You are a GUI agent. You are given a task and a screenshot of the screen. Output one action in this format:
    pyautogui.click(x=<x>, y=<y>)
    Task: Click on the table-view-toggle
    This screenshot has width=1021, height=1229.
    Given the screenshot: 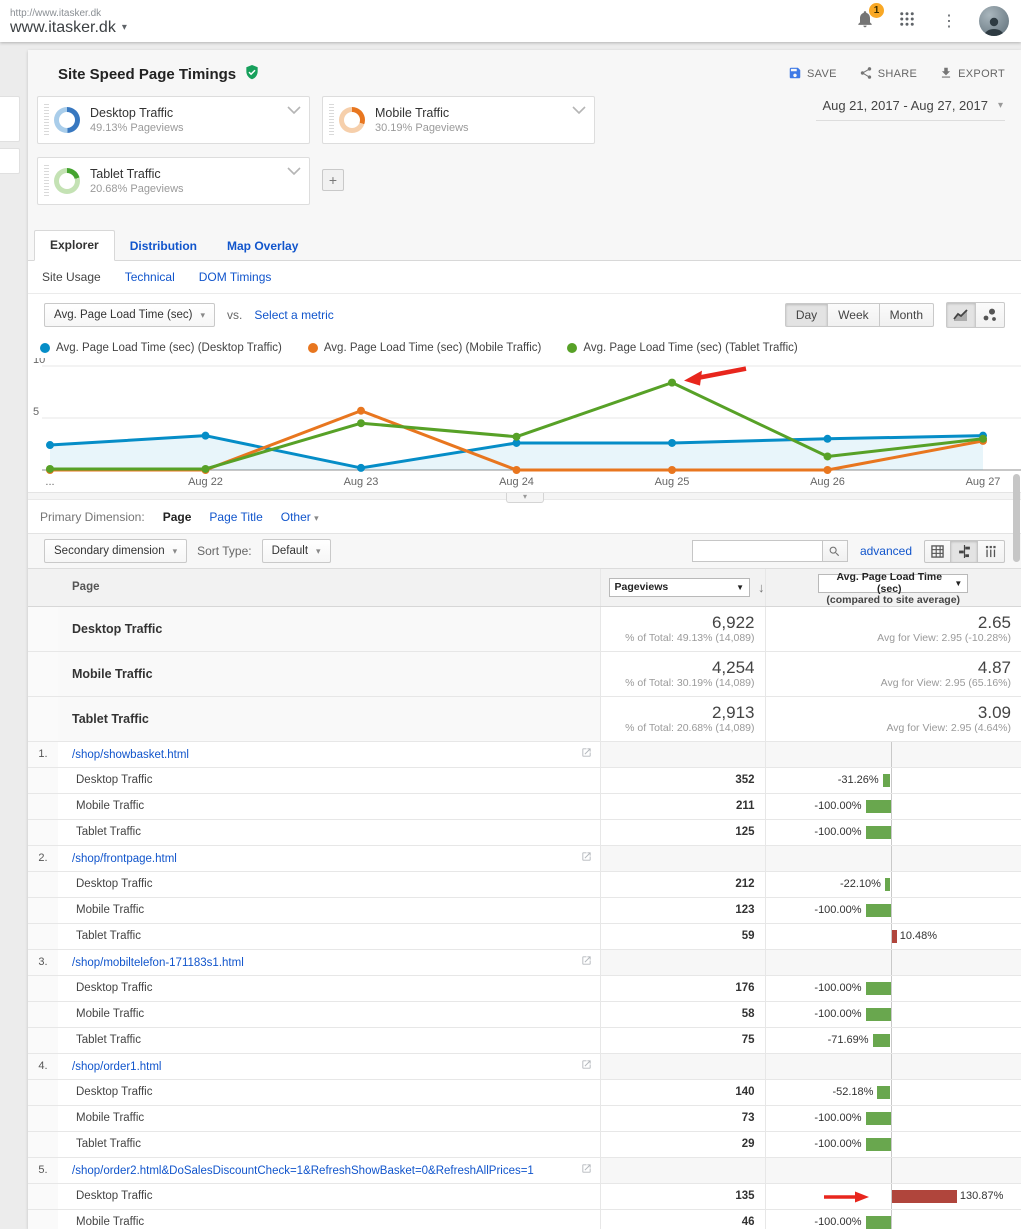 What is the action you would take?
    pyautogui.click(x=964, y=551)
    